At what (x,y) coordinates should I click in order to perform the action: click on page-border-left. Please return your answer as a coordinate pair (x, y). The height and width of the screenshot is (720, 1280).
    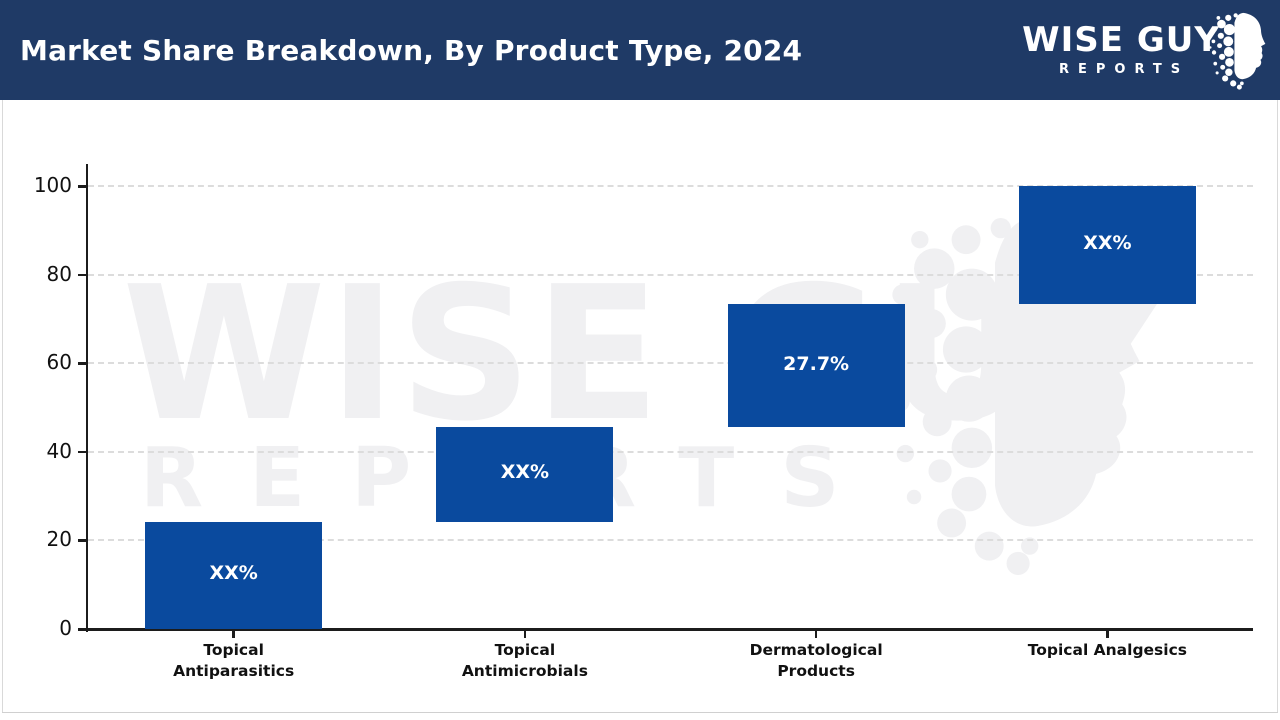
    Looking at the image, I should click on (2, 406).